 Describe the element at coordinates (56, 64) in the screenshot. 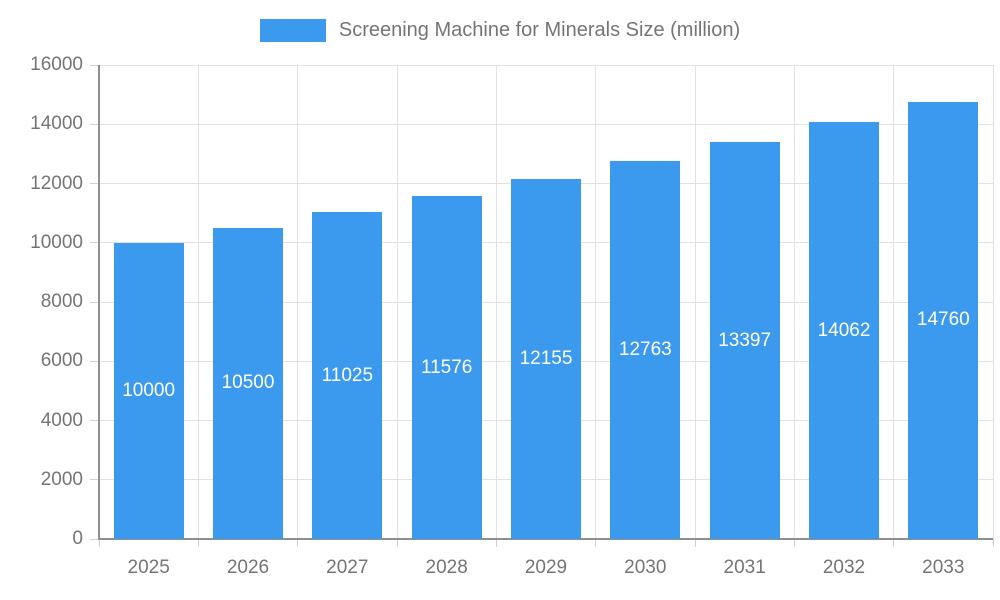

I see `y-axis-label: 16000` at that location.